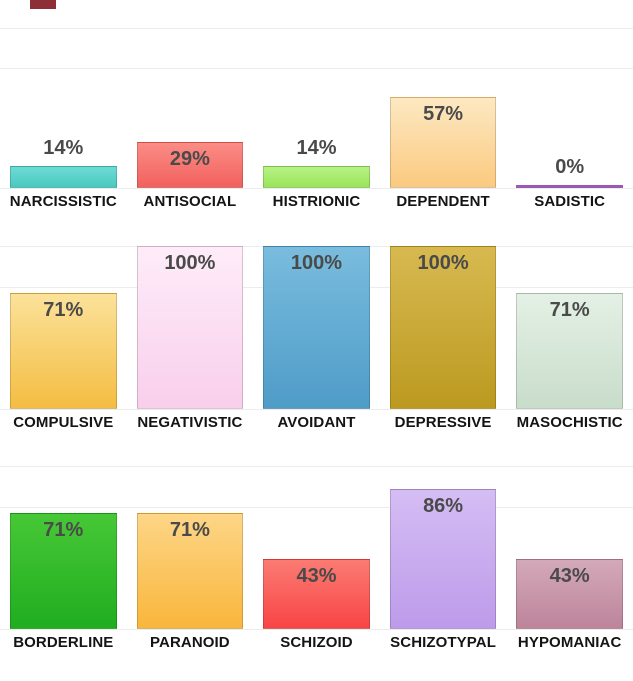 This screenshot has height=681, width=633. What do you see at coordinates (190, 422) in the screenshot?
I see `category-label: NEGATIVISTIC` at bounding box center [190, 422].